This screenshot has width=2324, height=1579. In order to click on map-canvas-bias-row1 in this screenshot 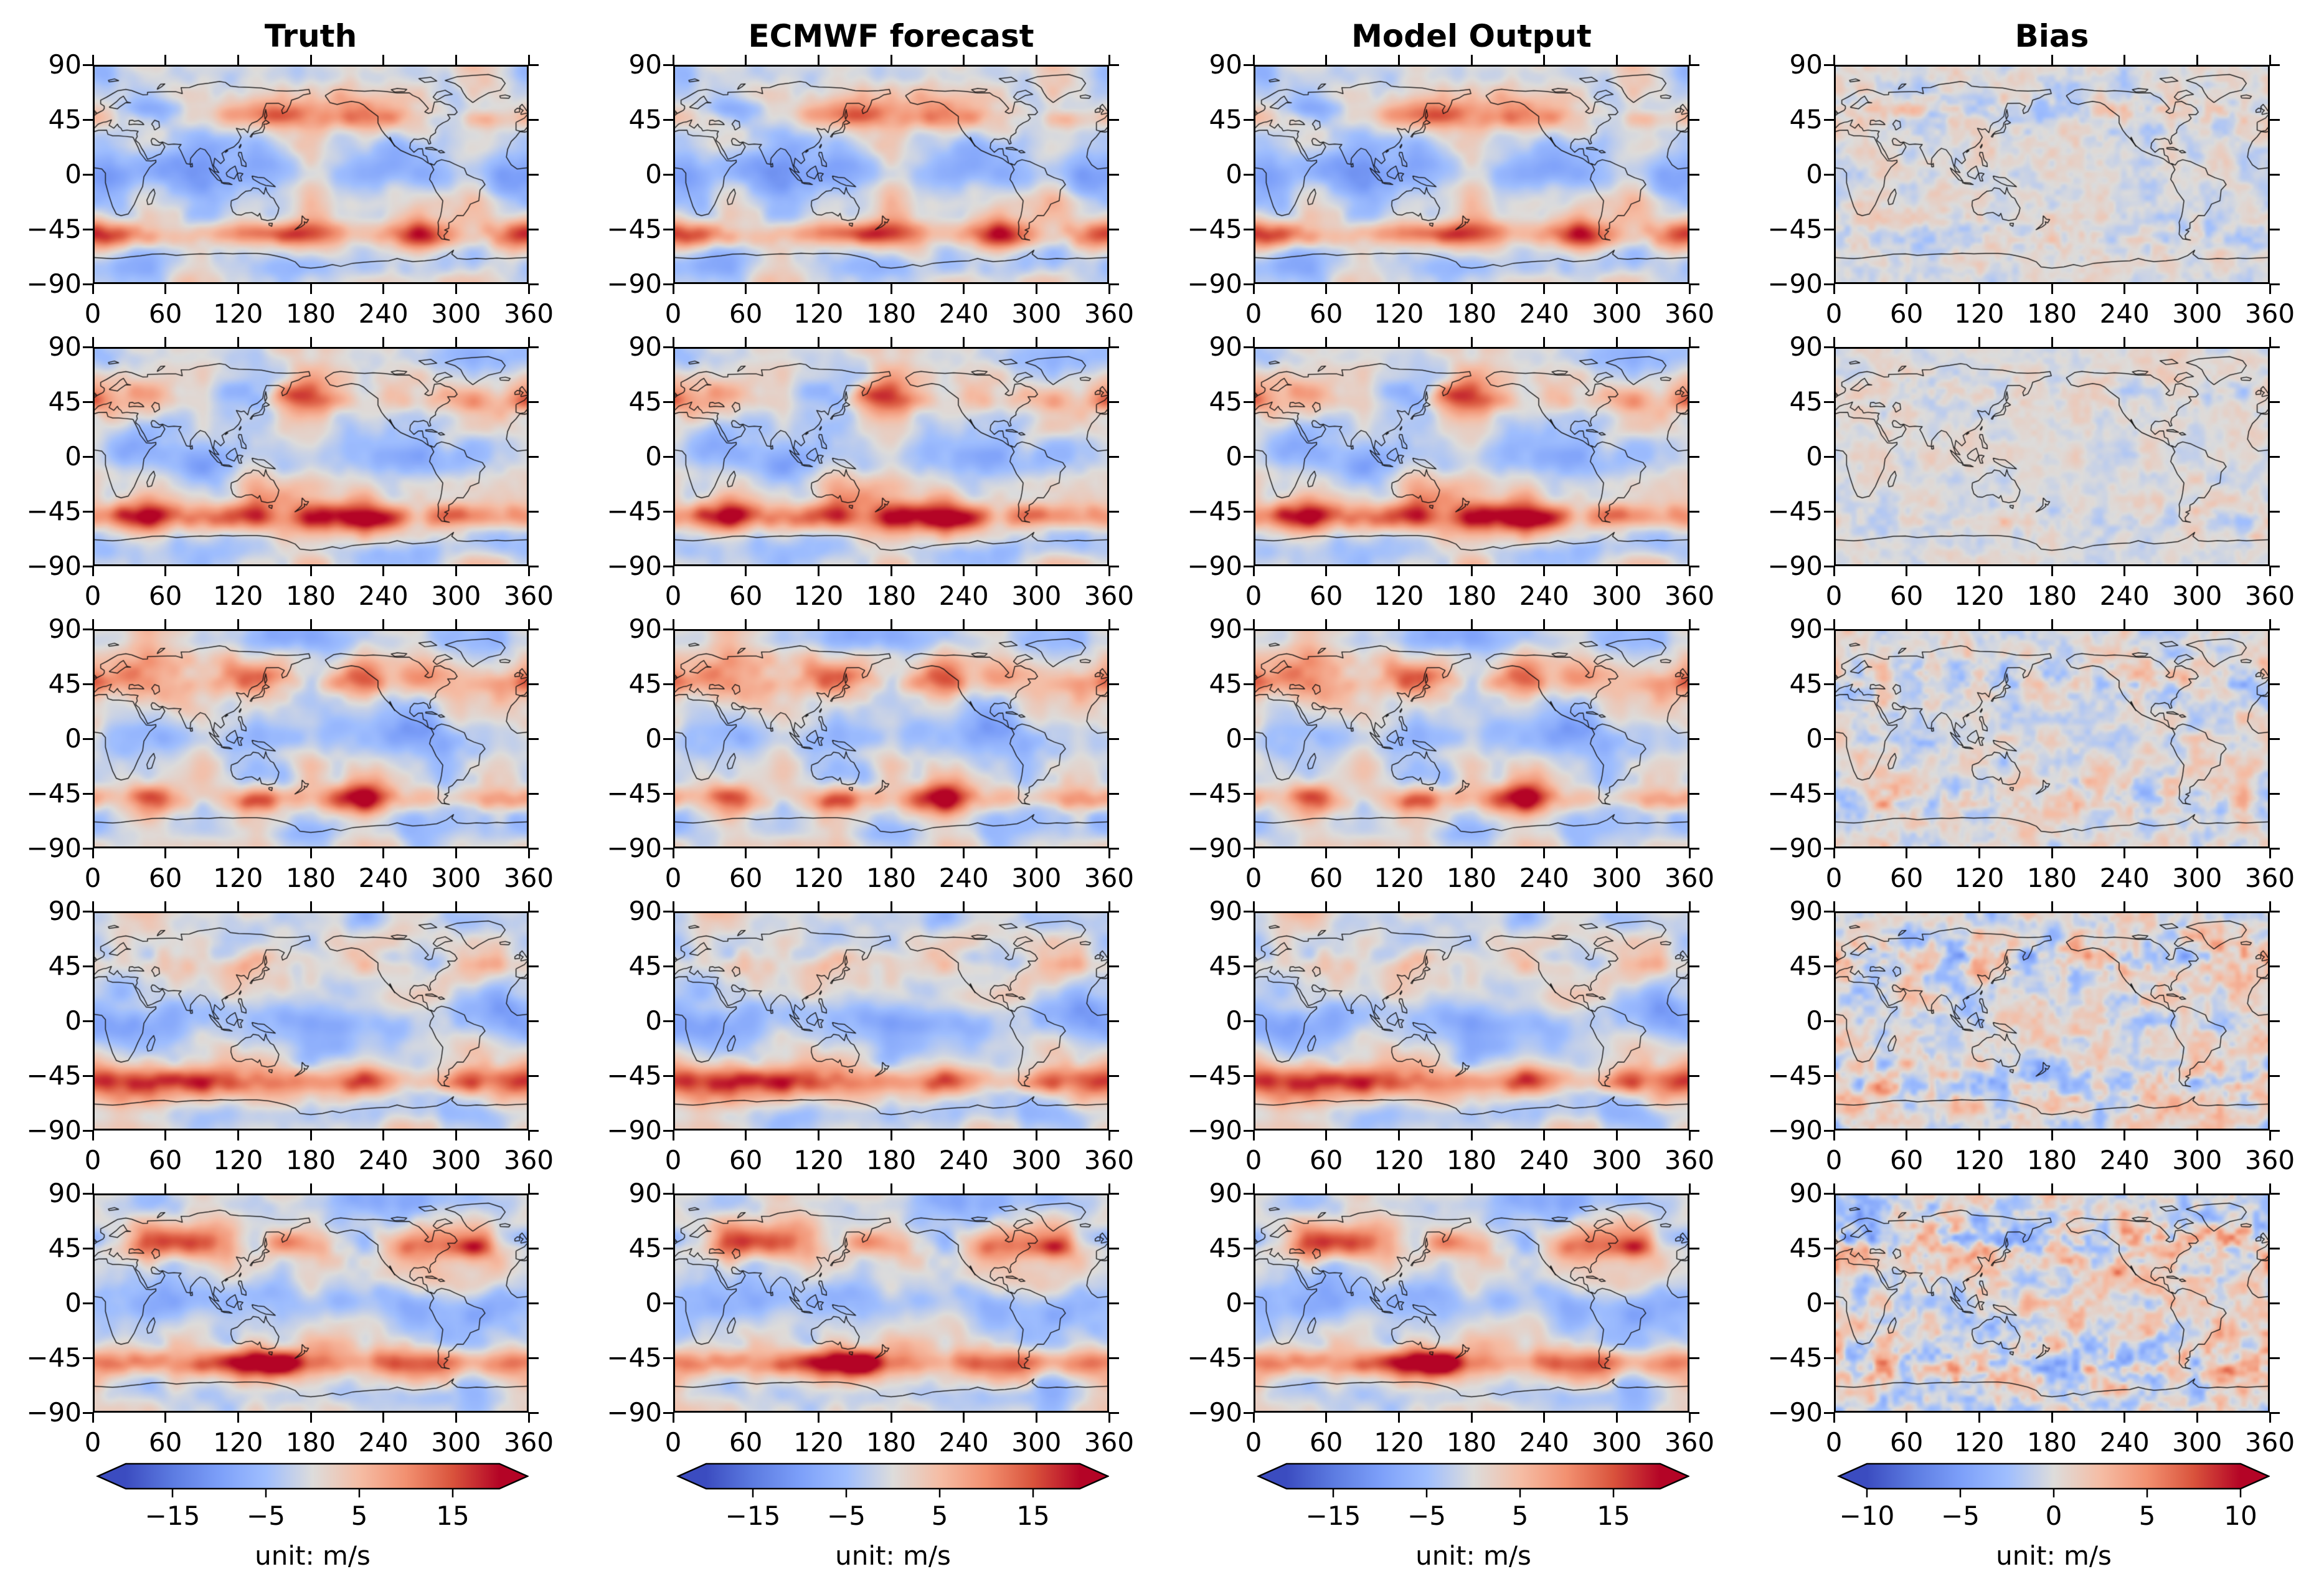, I will do `click(2052, 175)`.